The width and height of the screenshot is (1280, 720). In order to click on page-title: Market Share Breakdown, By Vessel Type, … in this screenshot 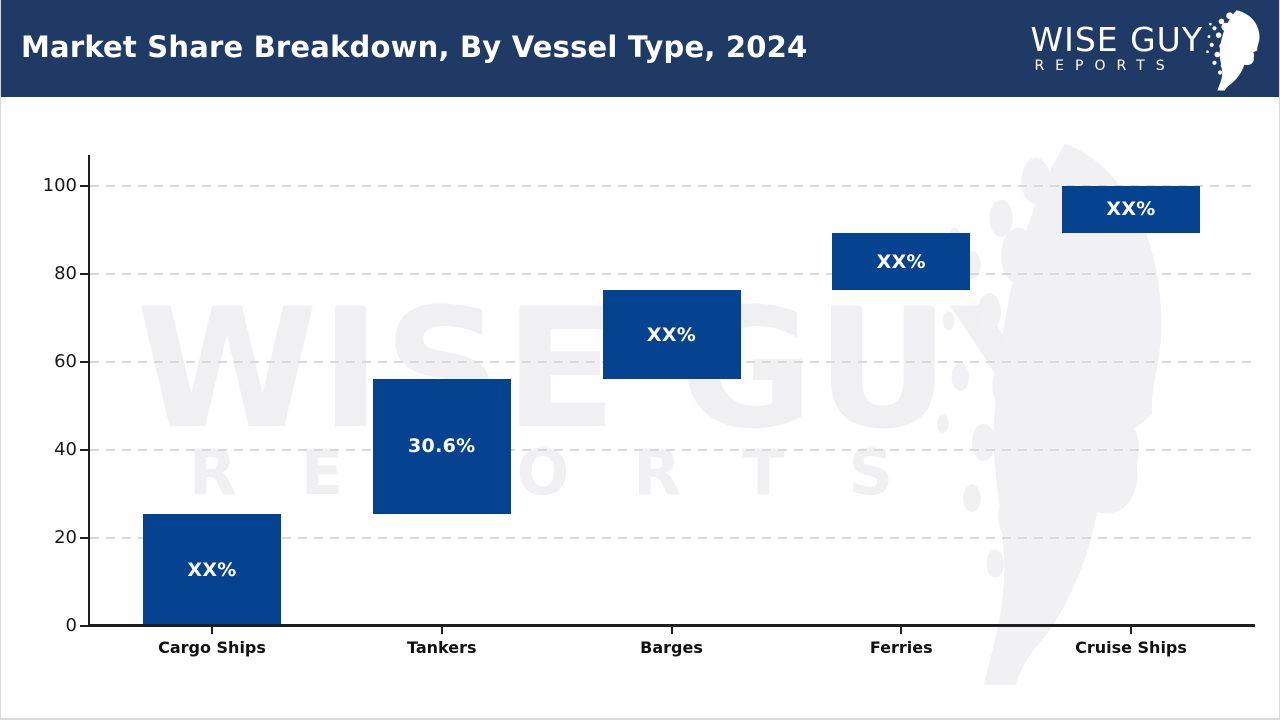, I will do `click(414, 46)`.